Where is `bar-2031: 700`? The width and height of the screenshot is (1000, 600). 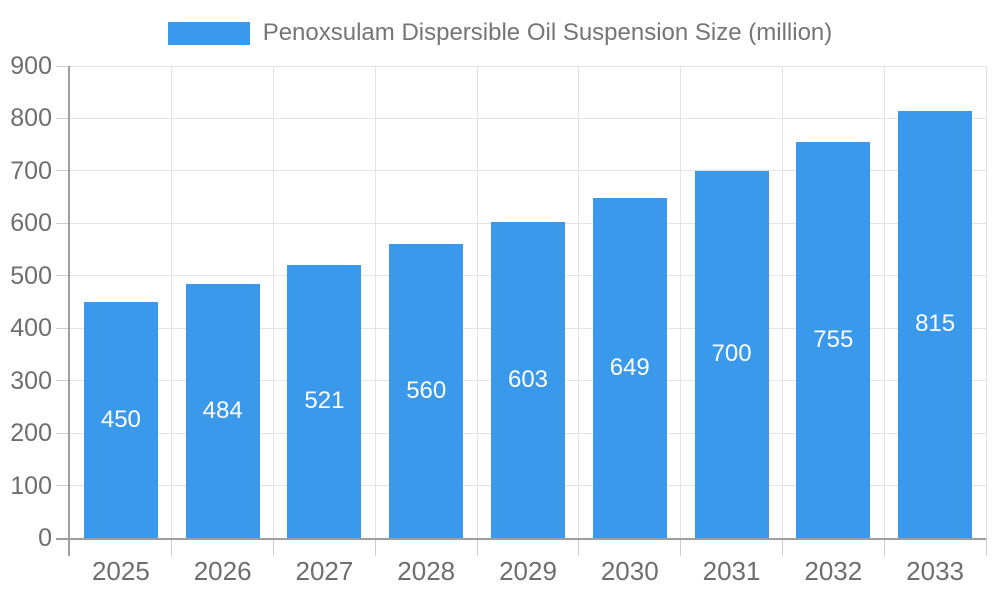 bar-2031: 700 is located at coordinates (731, 354).